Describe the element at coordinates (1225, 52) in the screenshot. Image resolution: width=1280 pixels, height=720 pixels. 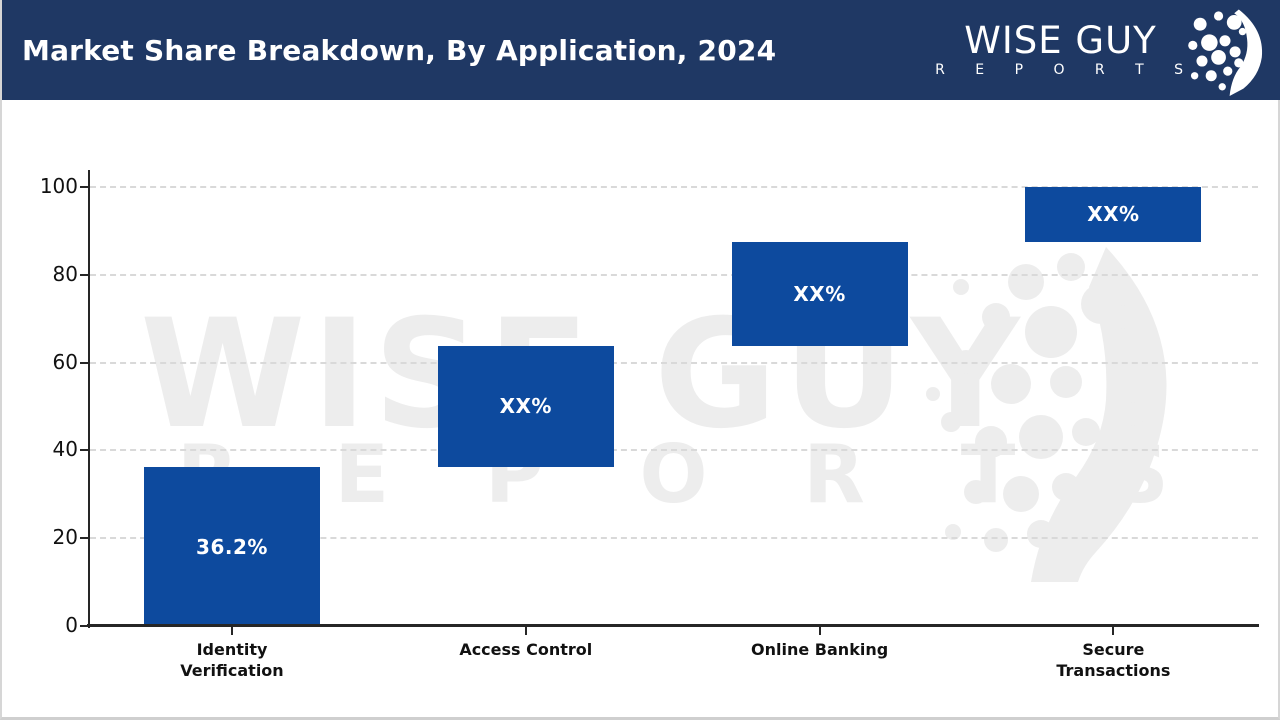
I see `logo-head-icon` at that location.